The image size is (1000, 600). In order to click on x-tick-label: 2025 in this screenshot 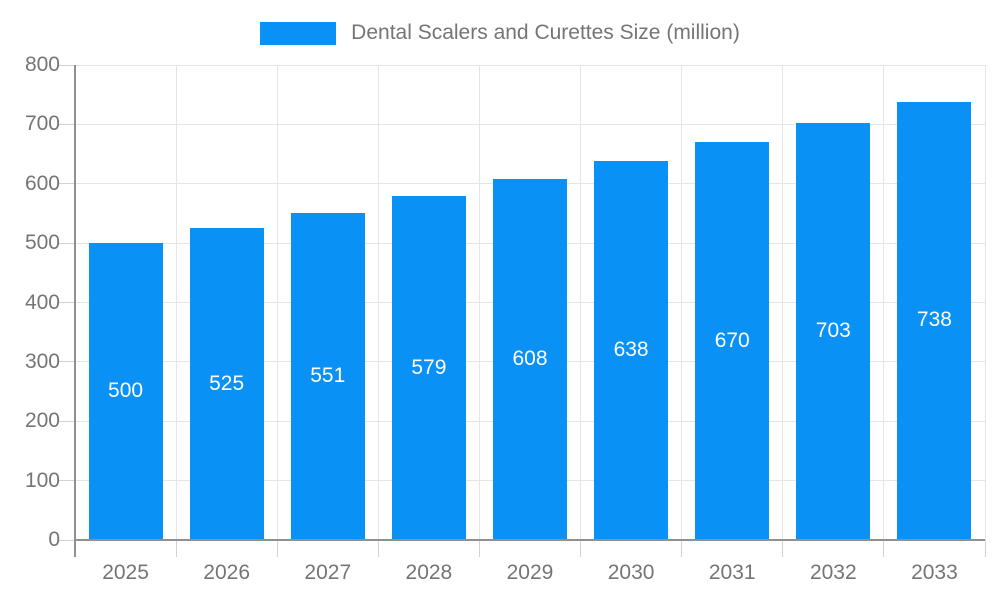, I will do `click(125, 572)`.